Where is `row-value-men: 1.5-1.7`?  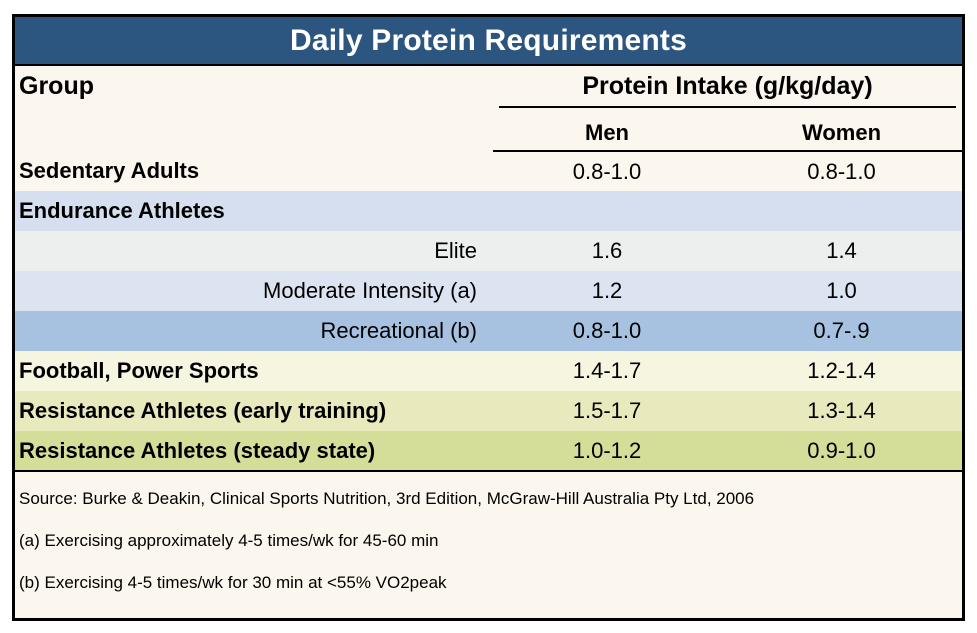
row-value-men: 1.5-1.7 is located at coordinates (607, 410).